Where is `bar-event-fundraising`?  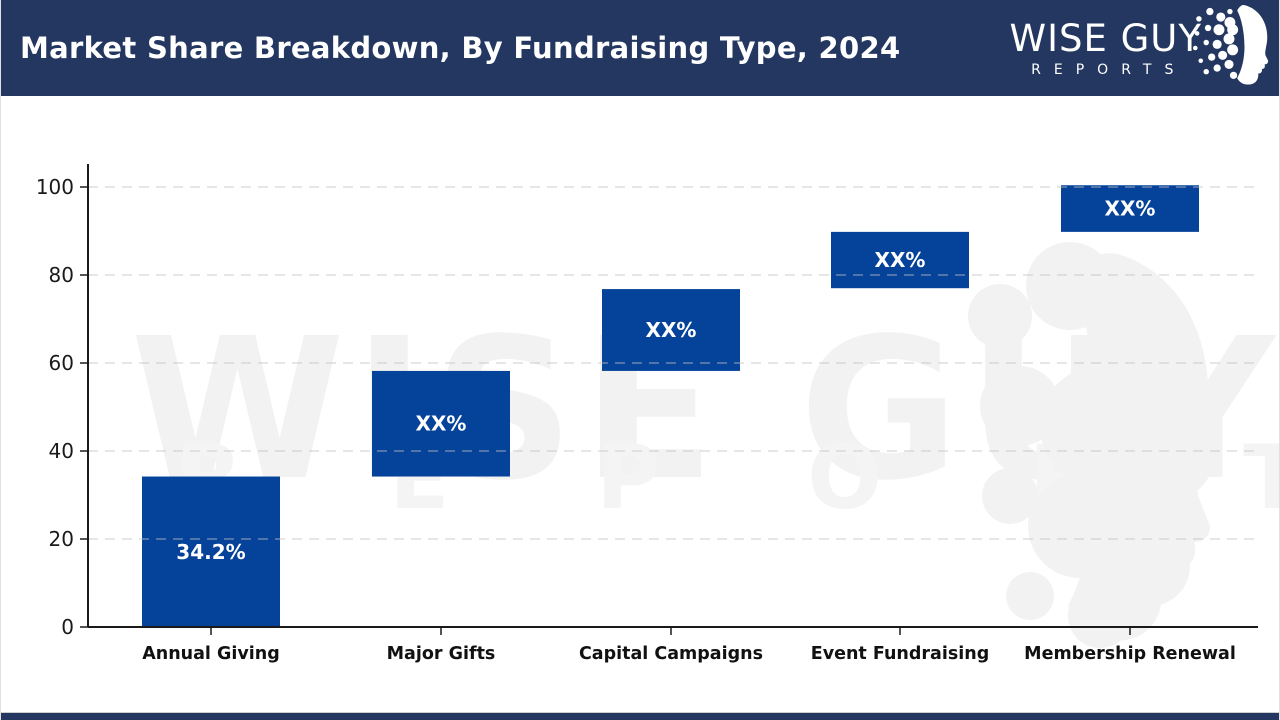
bar-event-fundraising is located at coordinates (900, 260).